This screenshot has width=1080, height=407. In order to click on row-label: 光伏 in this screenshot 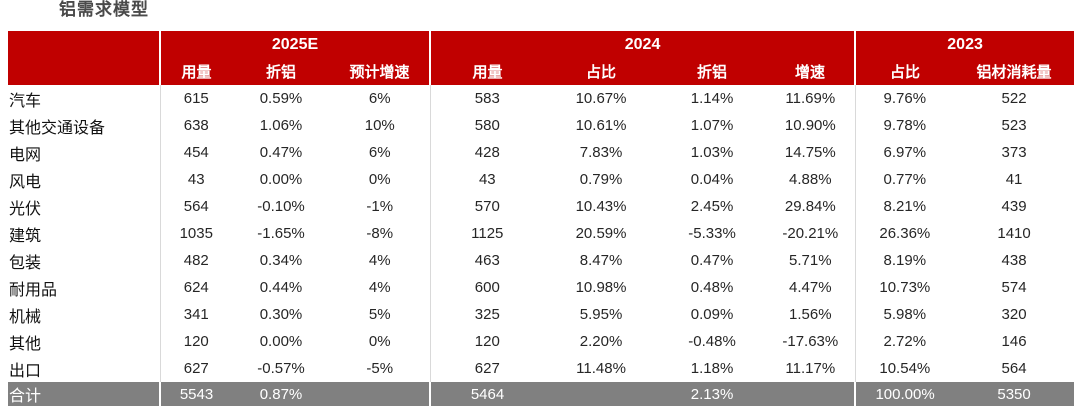, I will do `click(84, 206)`.